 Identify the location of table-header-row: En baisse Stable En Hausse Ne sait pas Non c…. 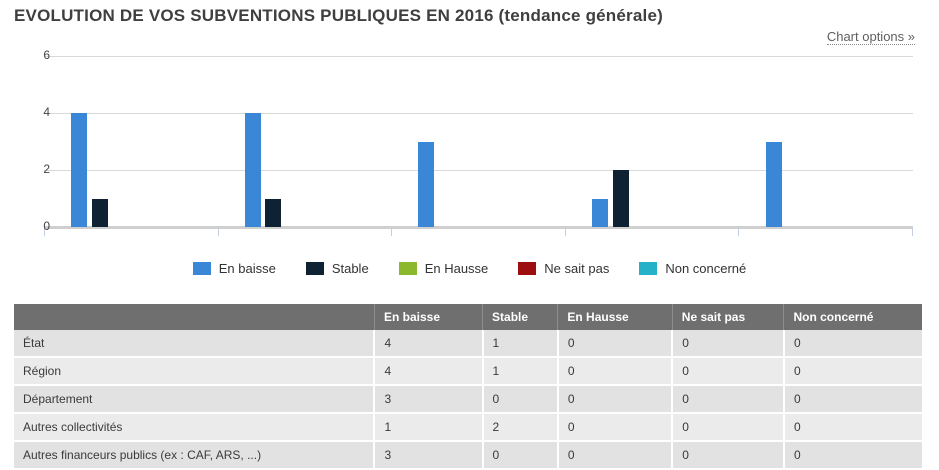
(468, 317).